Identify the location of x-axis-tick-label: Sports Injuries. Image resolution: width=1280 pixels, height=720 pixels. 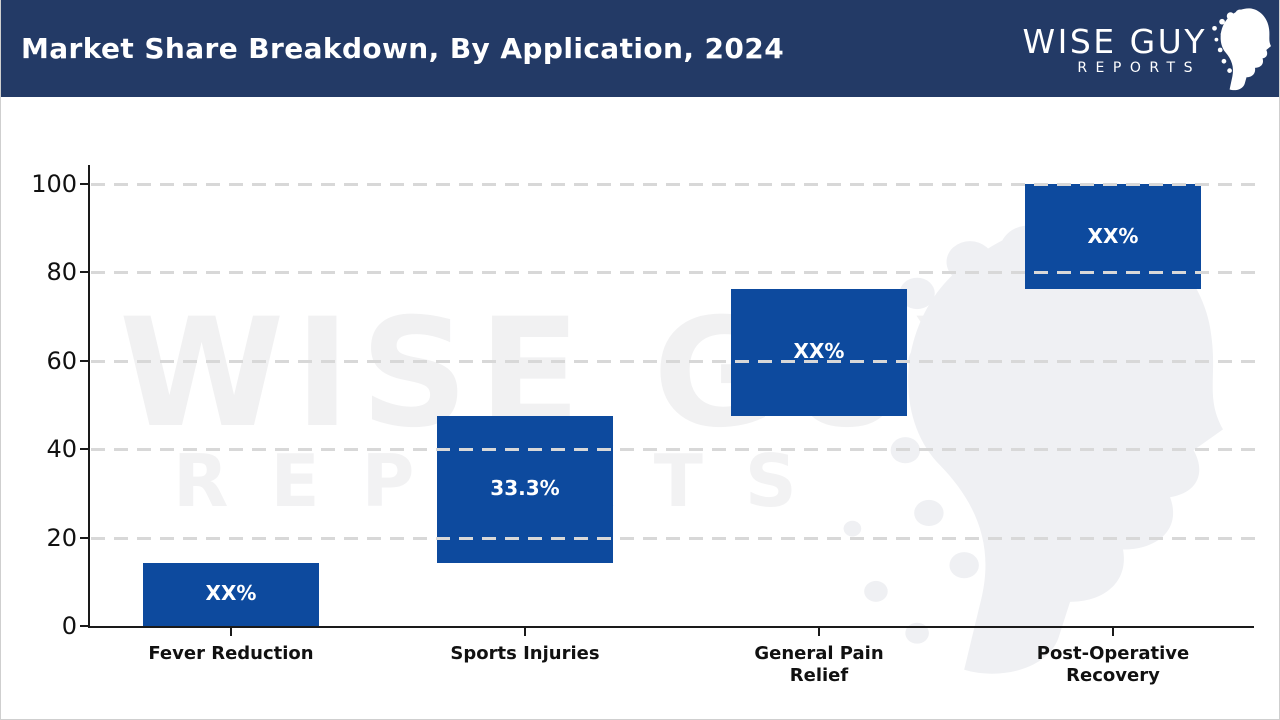
(525, 653).